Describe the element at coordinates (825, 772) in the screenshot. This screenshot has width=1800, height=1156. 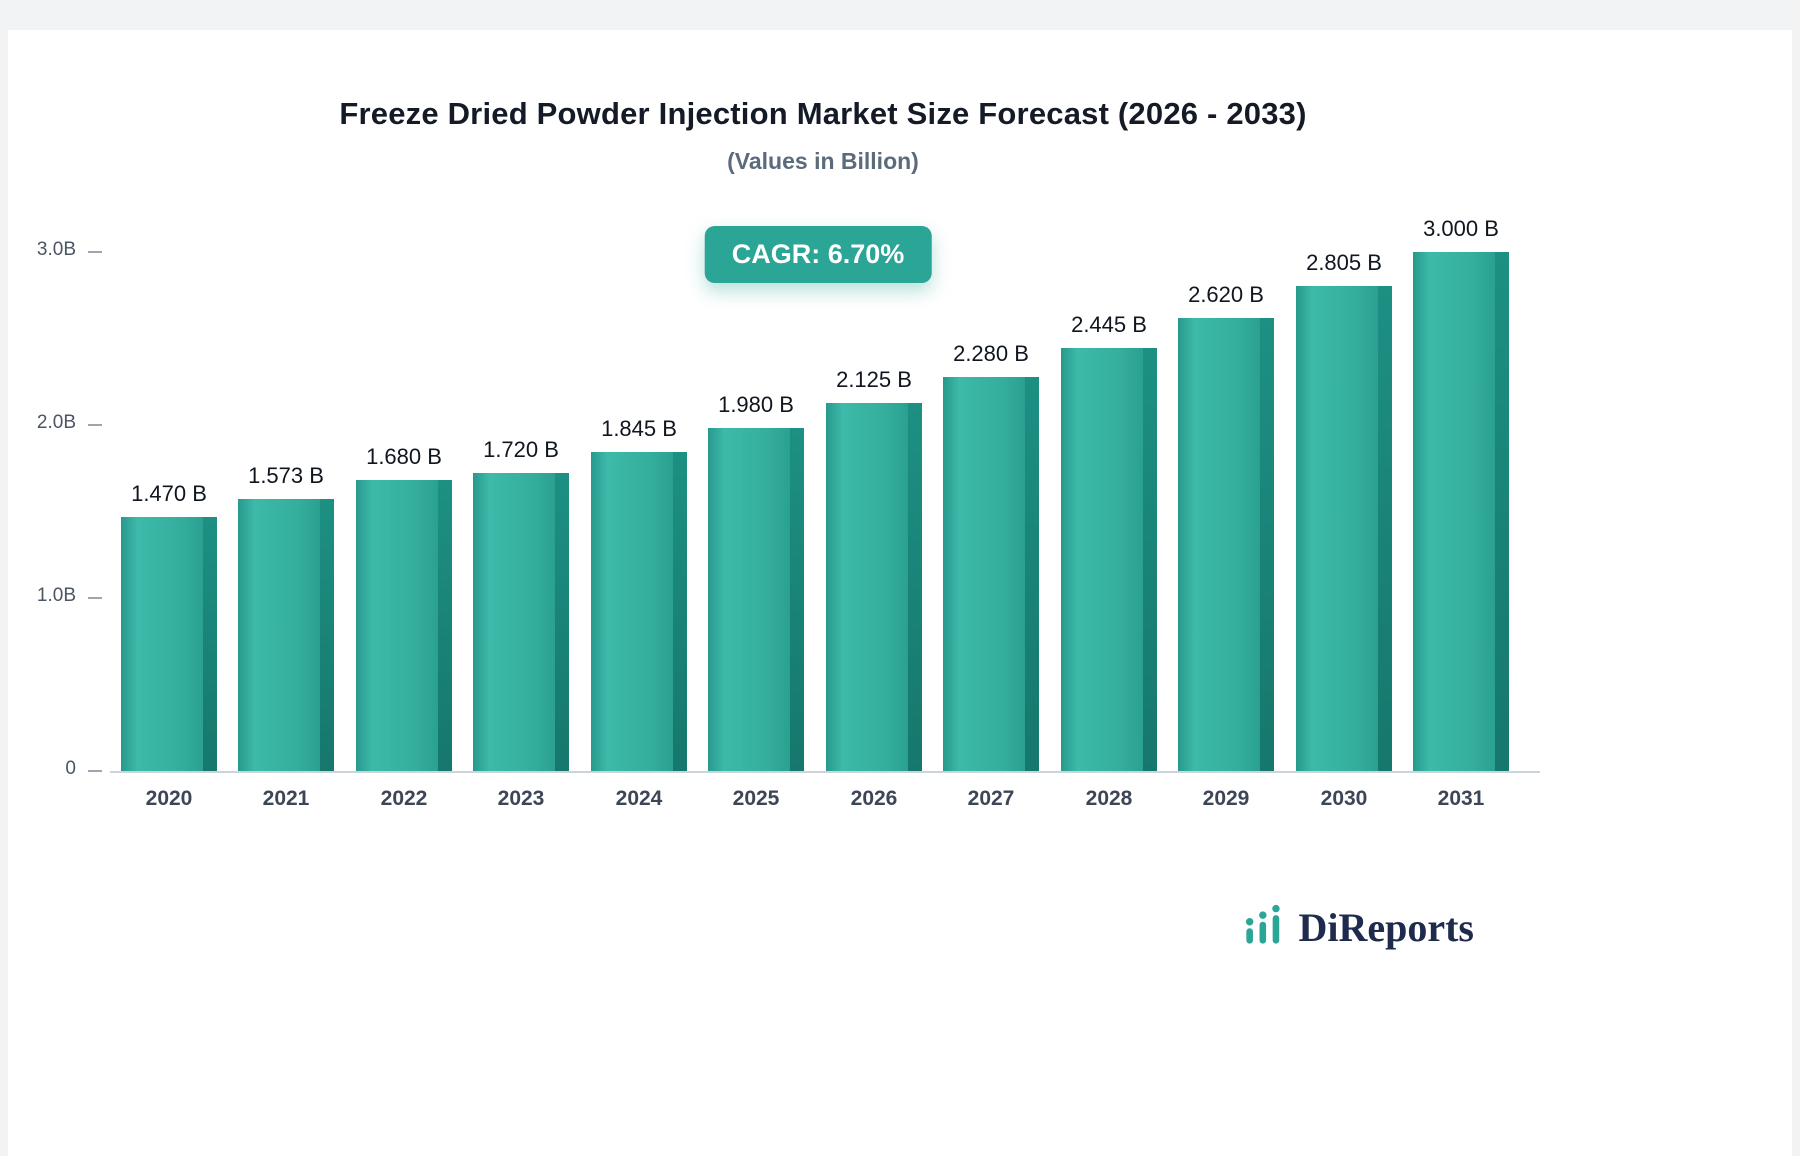
I see `x-axis-line` at that location.